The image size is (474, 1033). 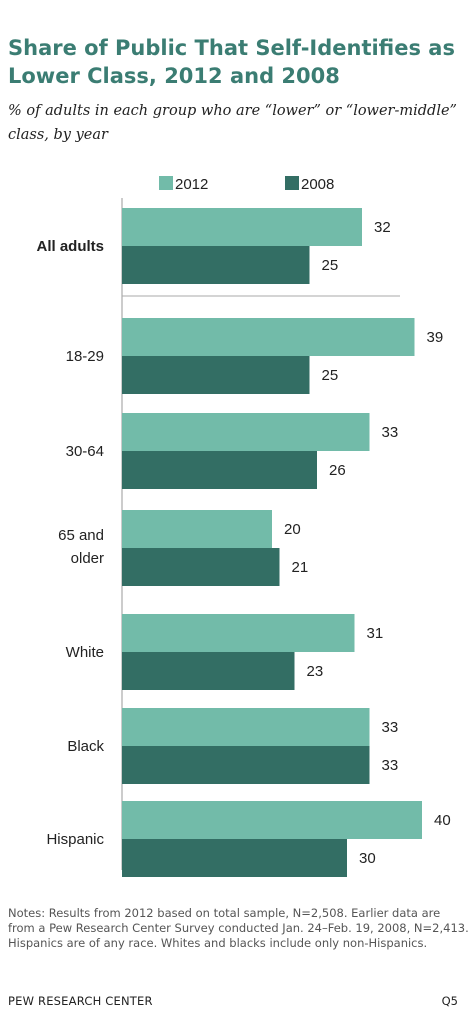 I want to click on data-label-2012-65-and-older: 20, so click(x=292, y=529).